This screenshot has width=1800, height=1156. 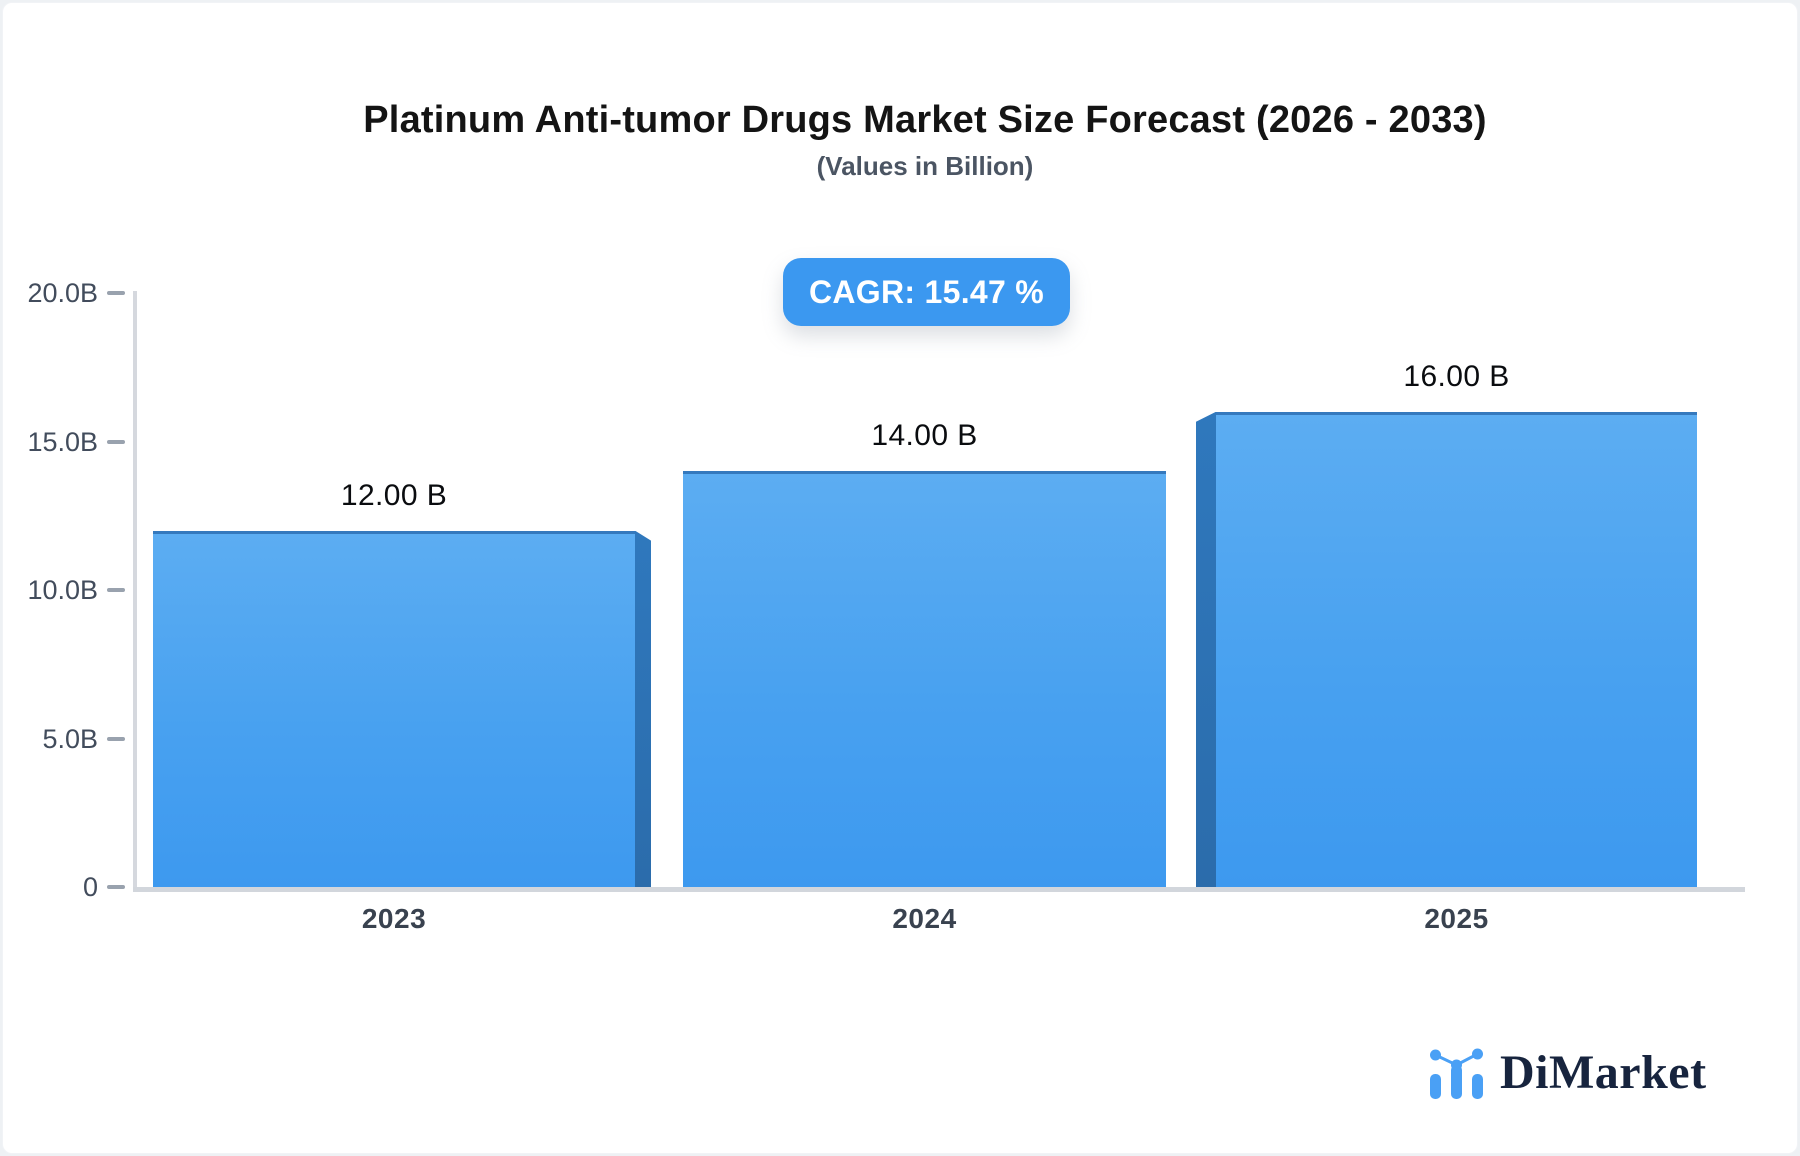 I want to click on bar-value-label: 12.00 B, so click(x=394, y=495).